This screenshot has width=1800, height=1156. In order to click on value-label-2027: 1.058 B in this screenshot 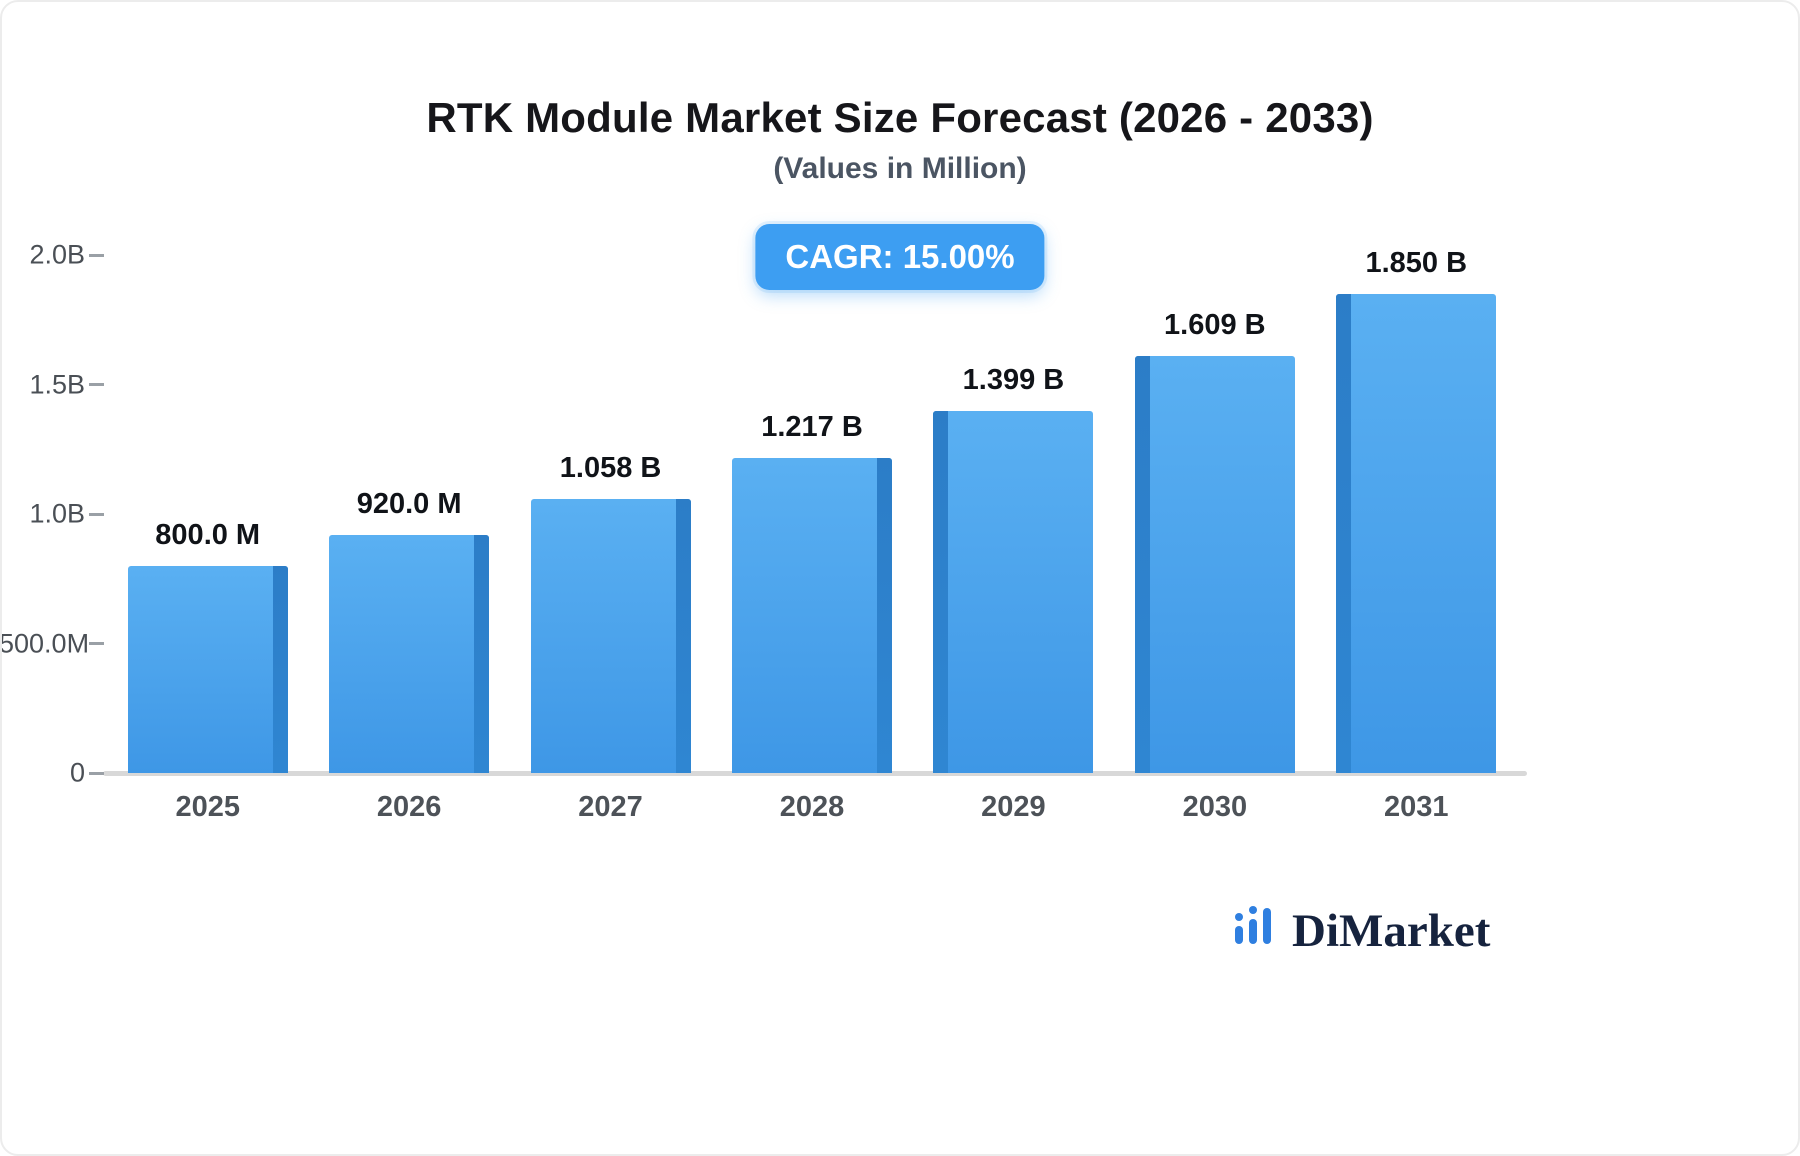, I will do `click(610, 467)`.